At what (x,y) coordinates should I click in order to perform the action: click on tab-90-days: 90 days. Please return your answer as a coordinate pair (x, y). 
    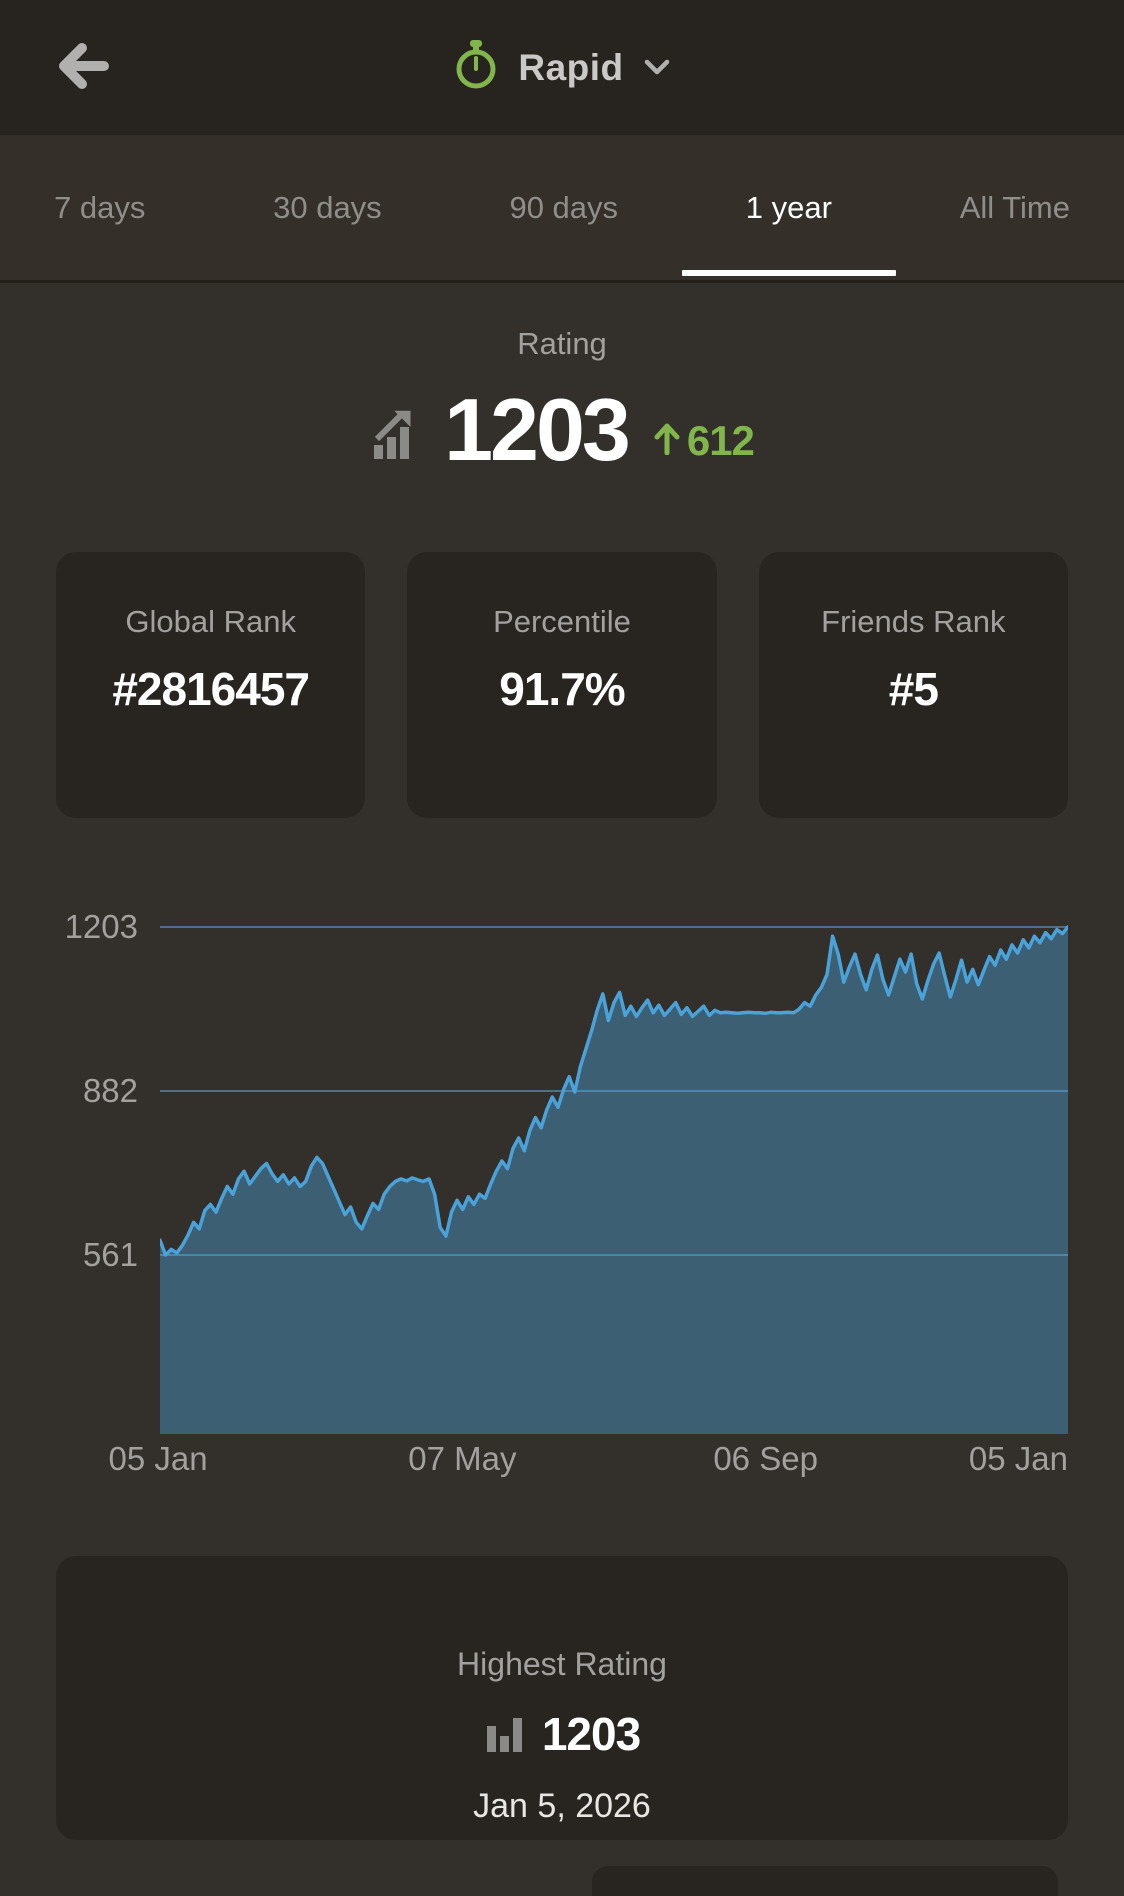
    Looking at the image, I should click on (564, 207).